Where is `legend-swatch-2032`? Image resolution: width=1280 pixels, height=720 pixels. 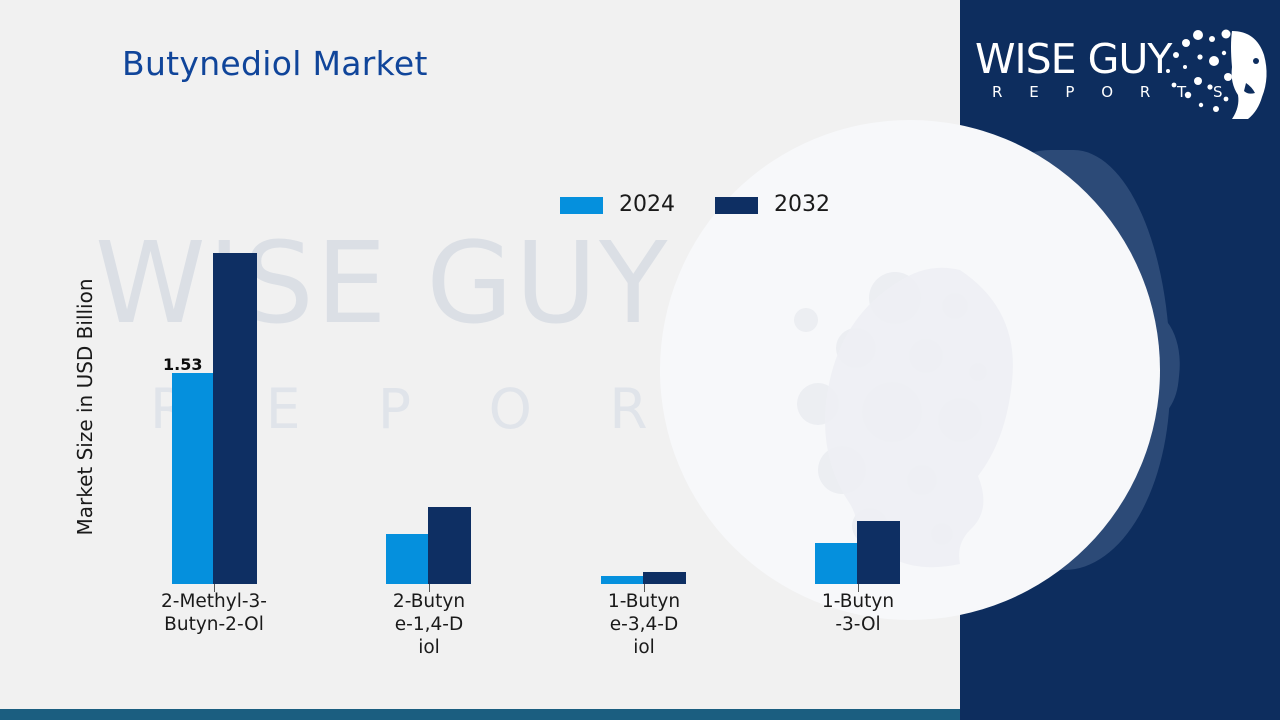 legend-swatch-2032 is located at coordinates (736, 205).